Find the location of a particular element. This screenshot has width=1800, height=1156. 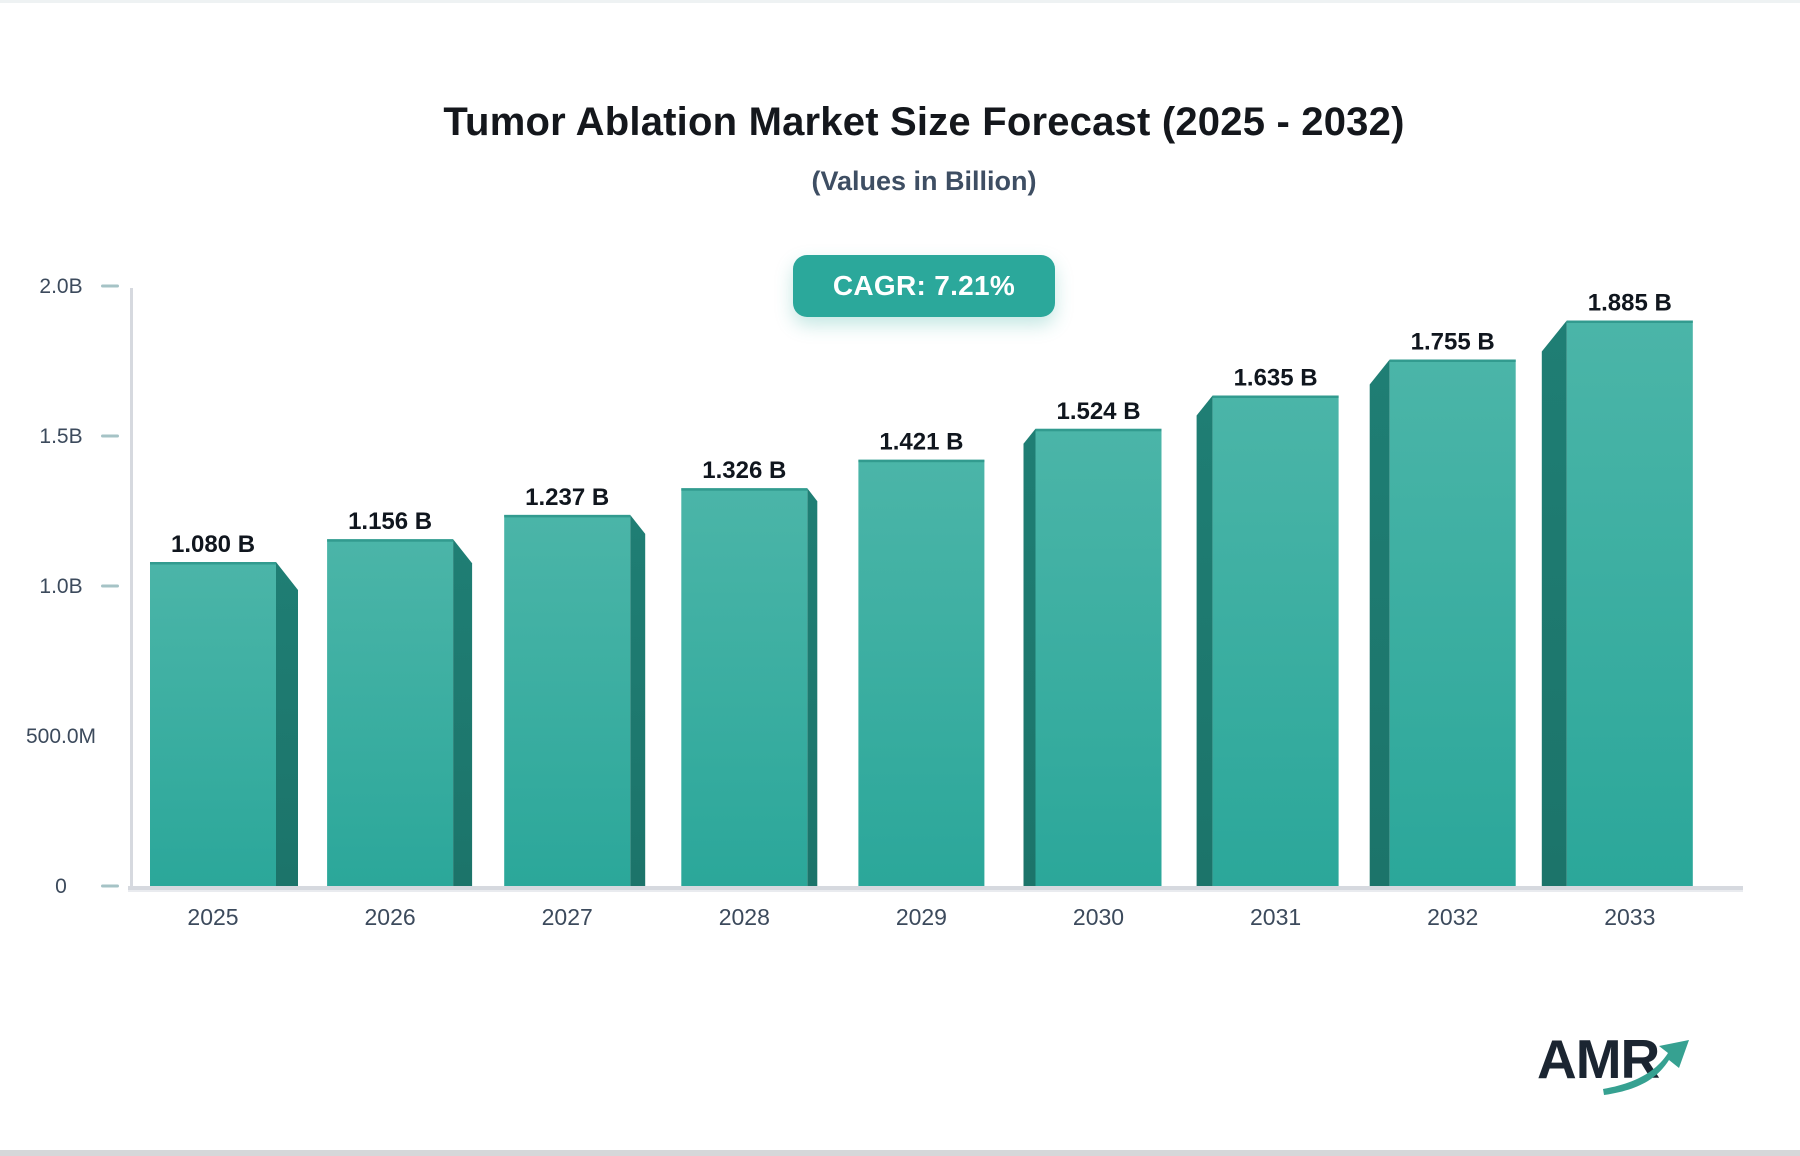

bar-2032: 1.755 B is located at coordinates (1442, 607).